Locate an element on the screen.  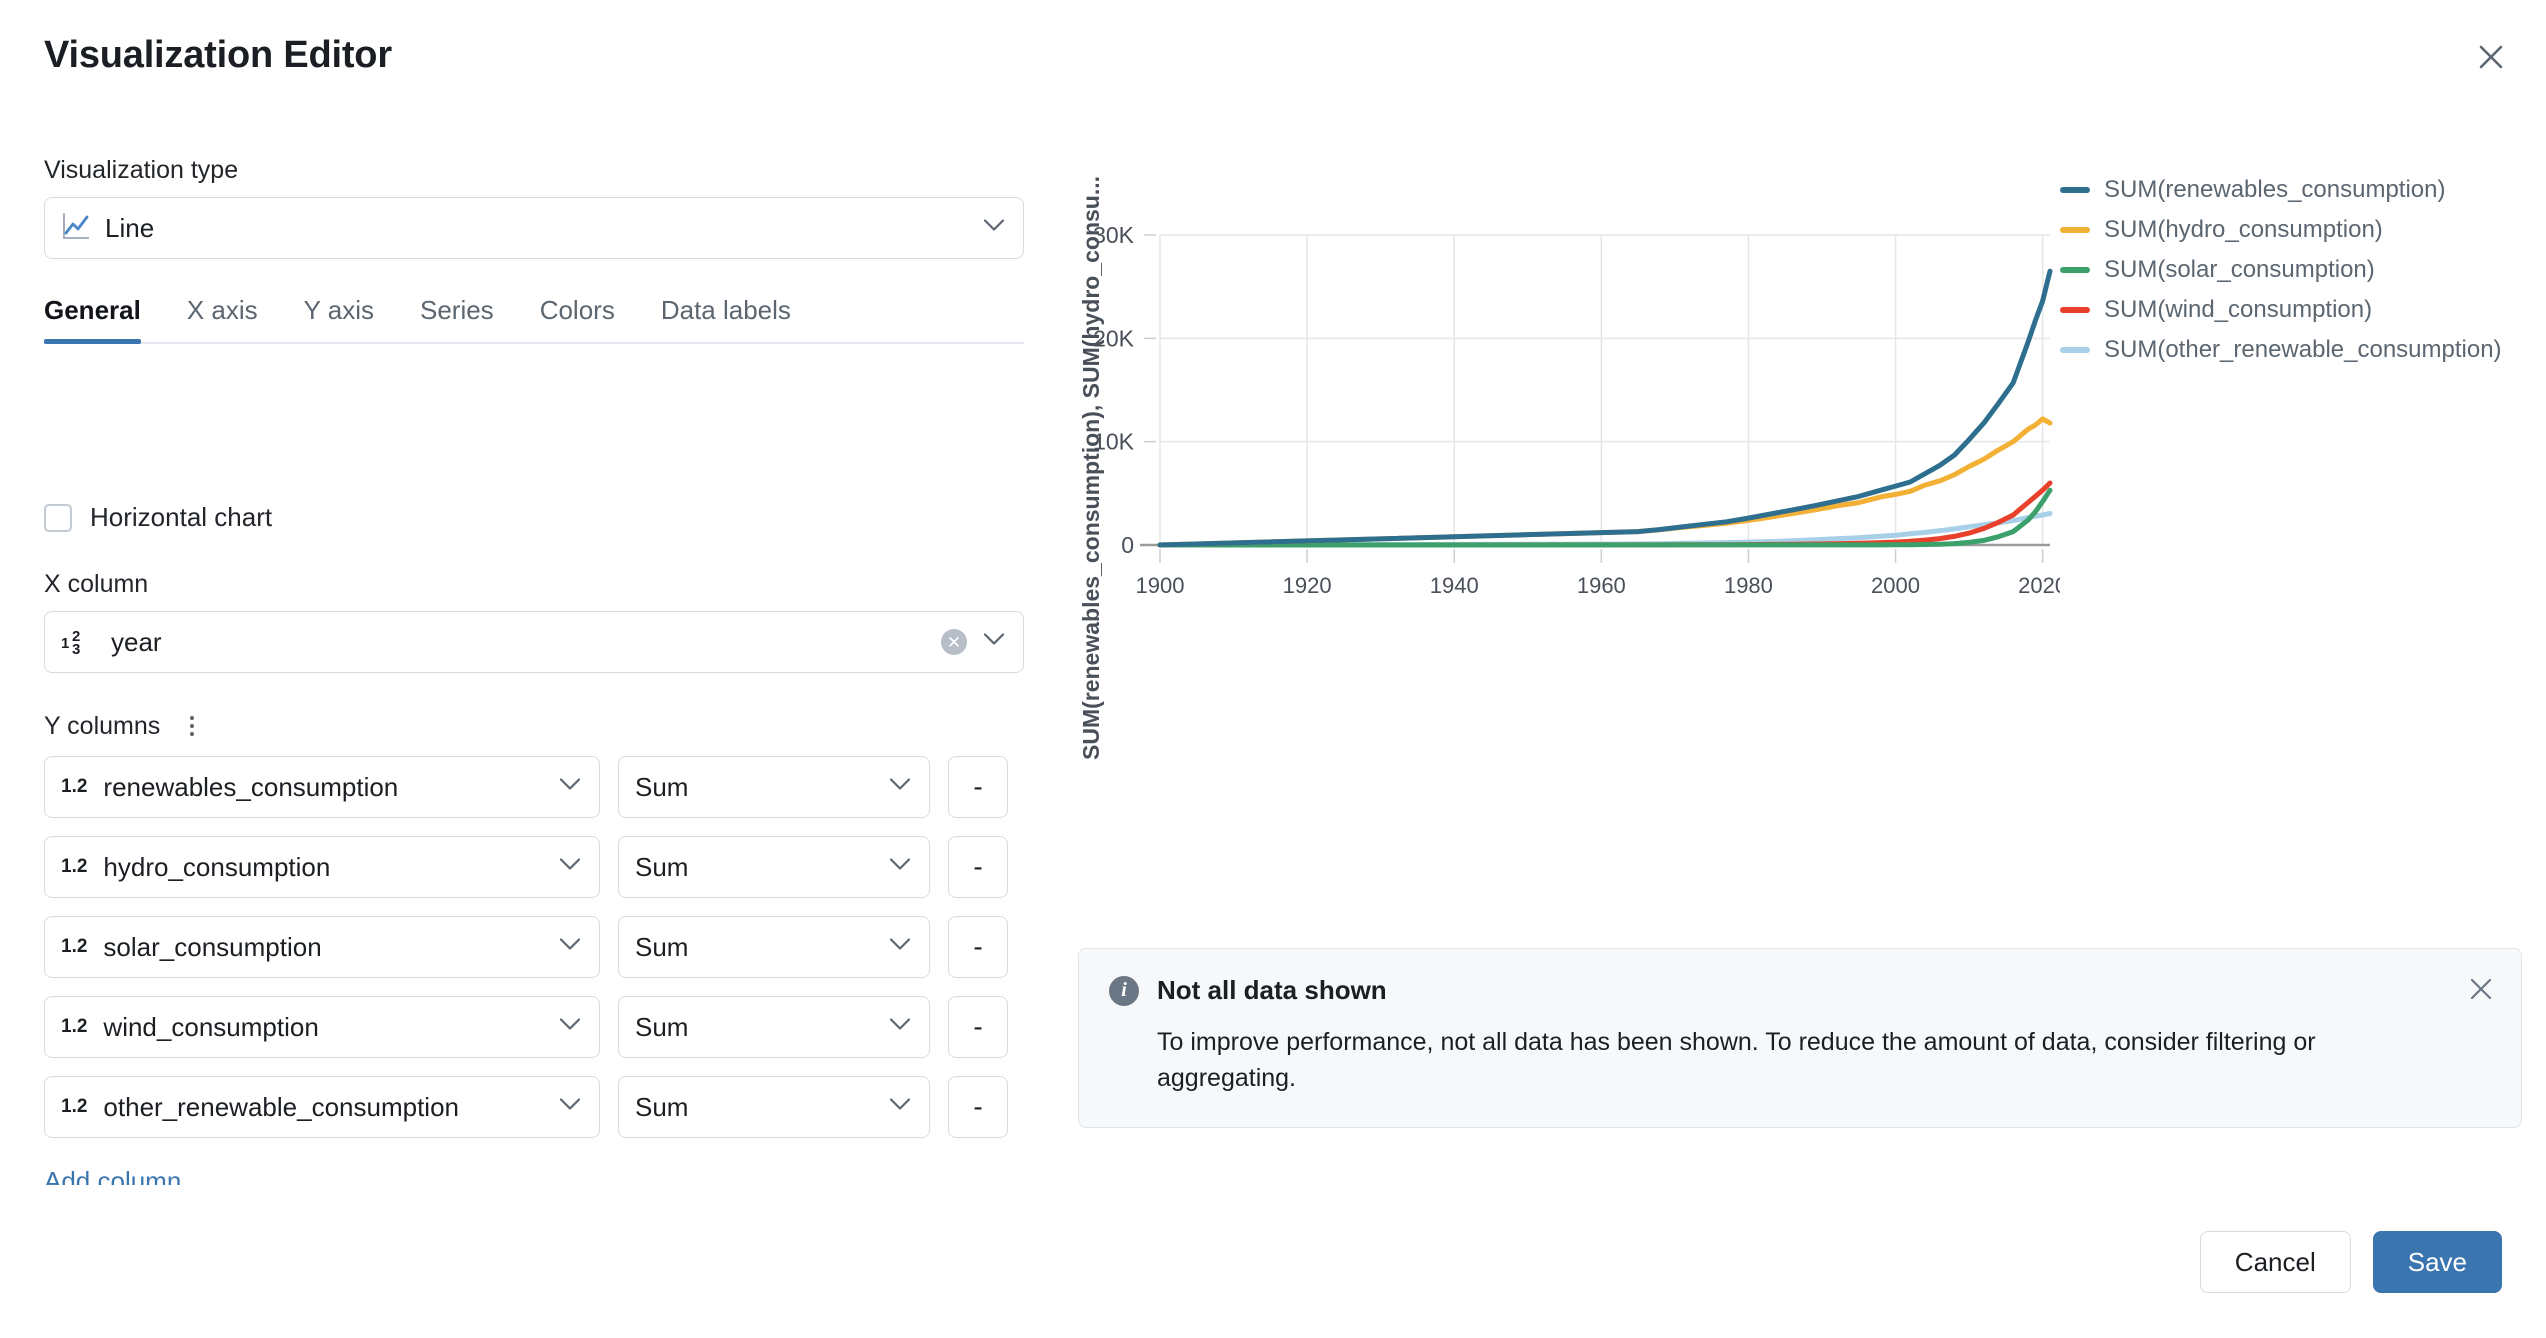
kebab-menu-icon is located at coordinates (192, 726).